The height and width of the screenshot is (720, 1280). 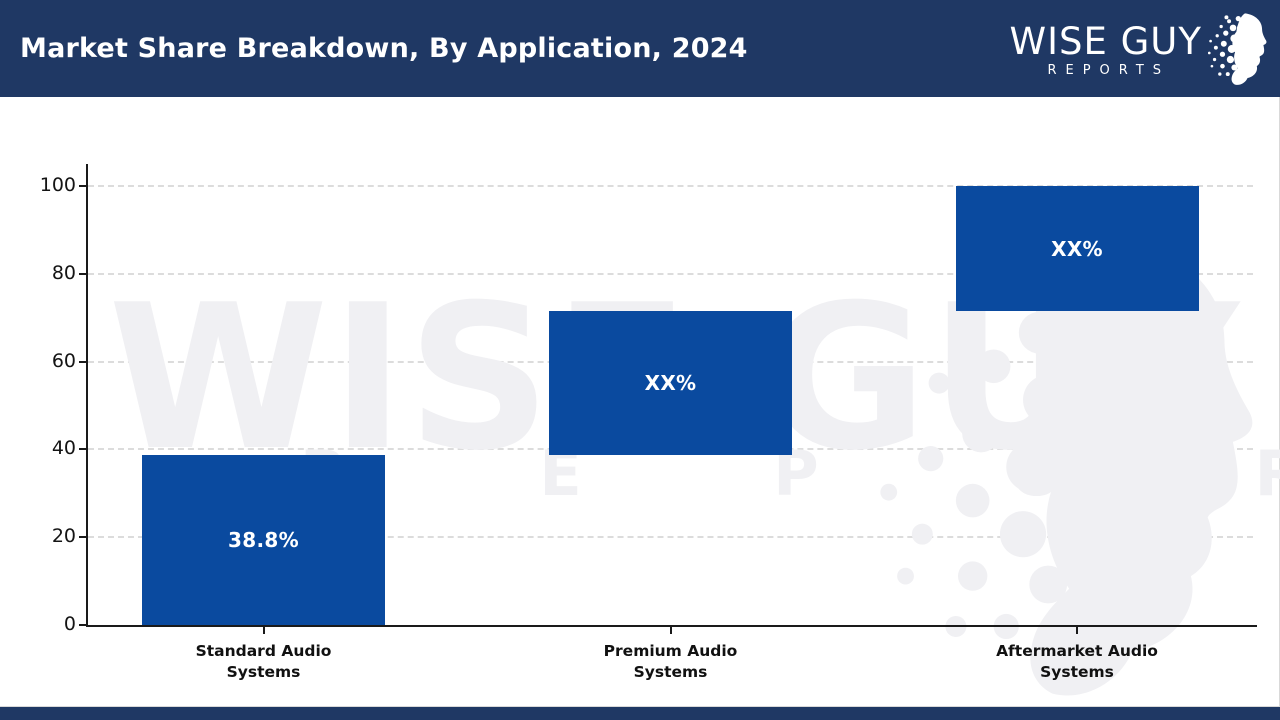 I want to click on x-category-label-3: Aftermarket Audio Systems, so click(x=1077, y=661).